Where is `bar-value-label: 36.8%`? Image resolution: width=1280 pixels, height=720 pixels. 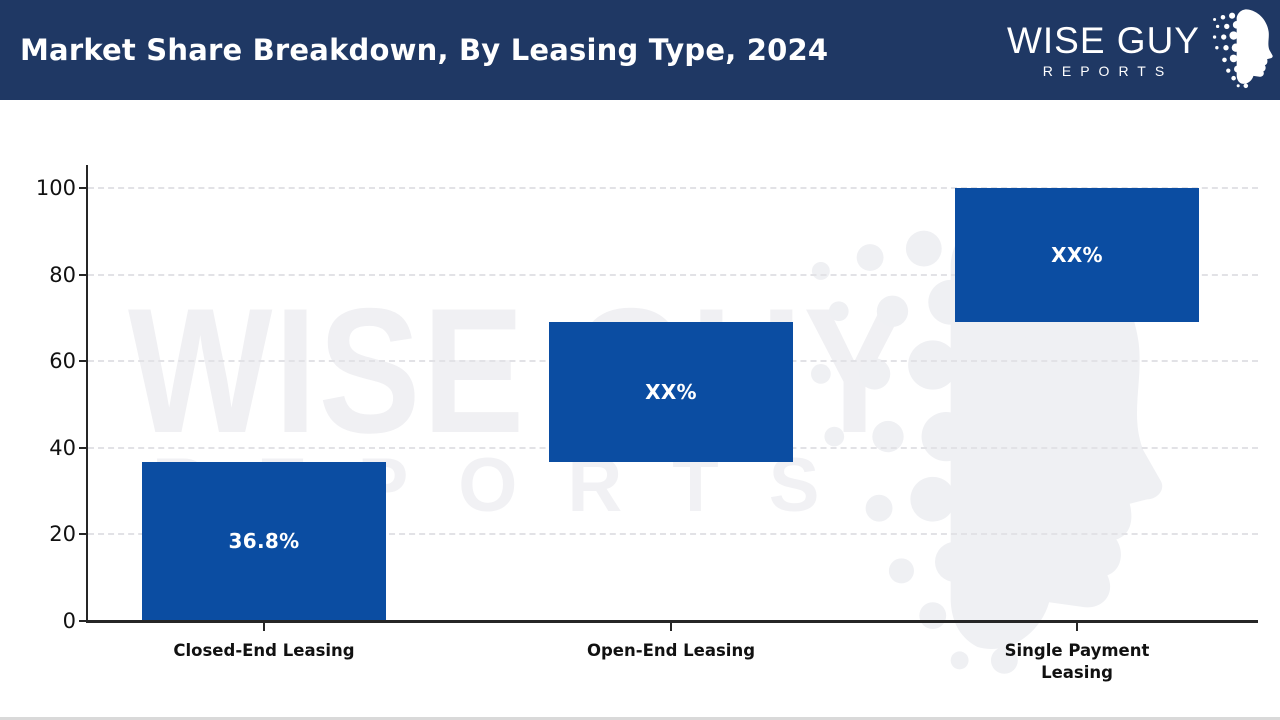
bar-value-label: 36.8% is located at coordinates (264, 541).